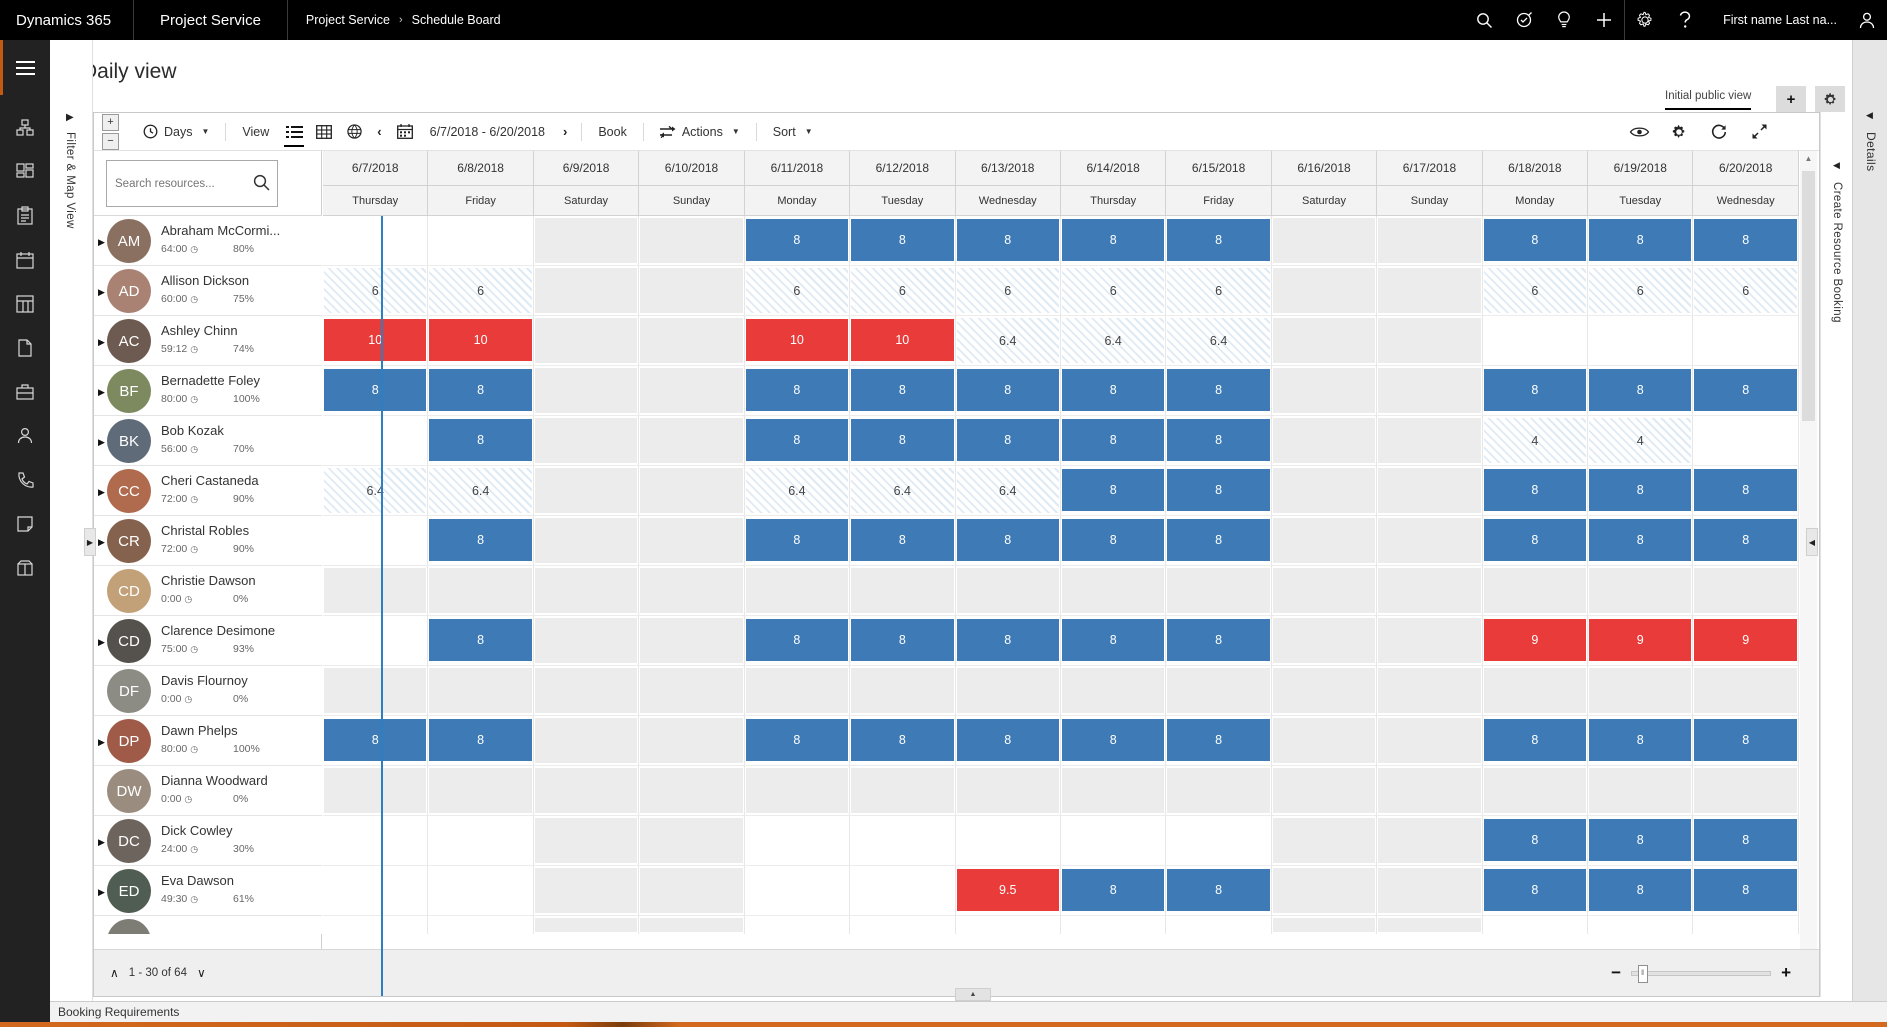 The width and height of the screenshot is (1887, 1027). I want to click on person-icon, so click(1867, 20).